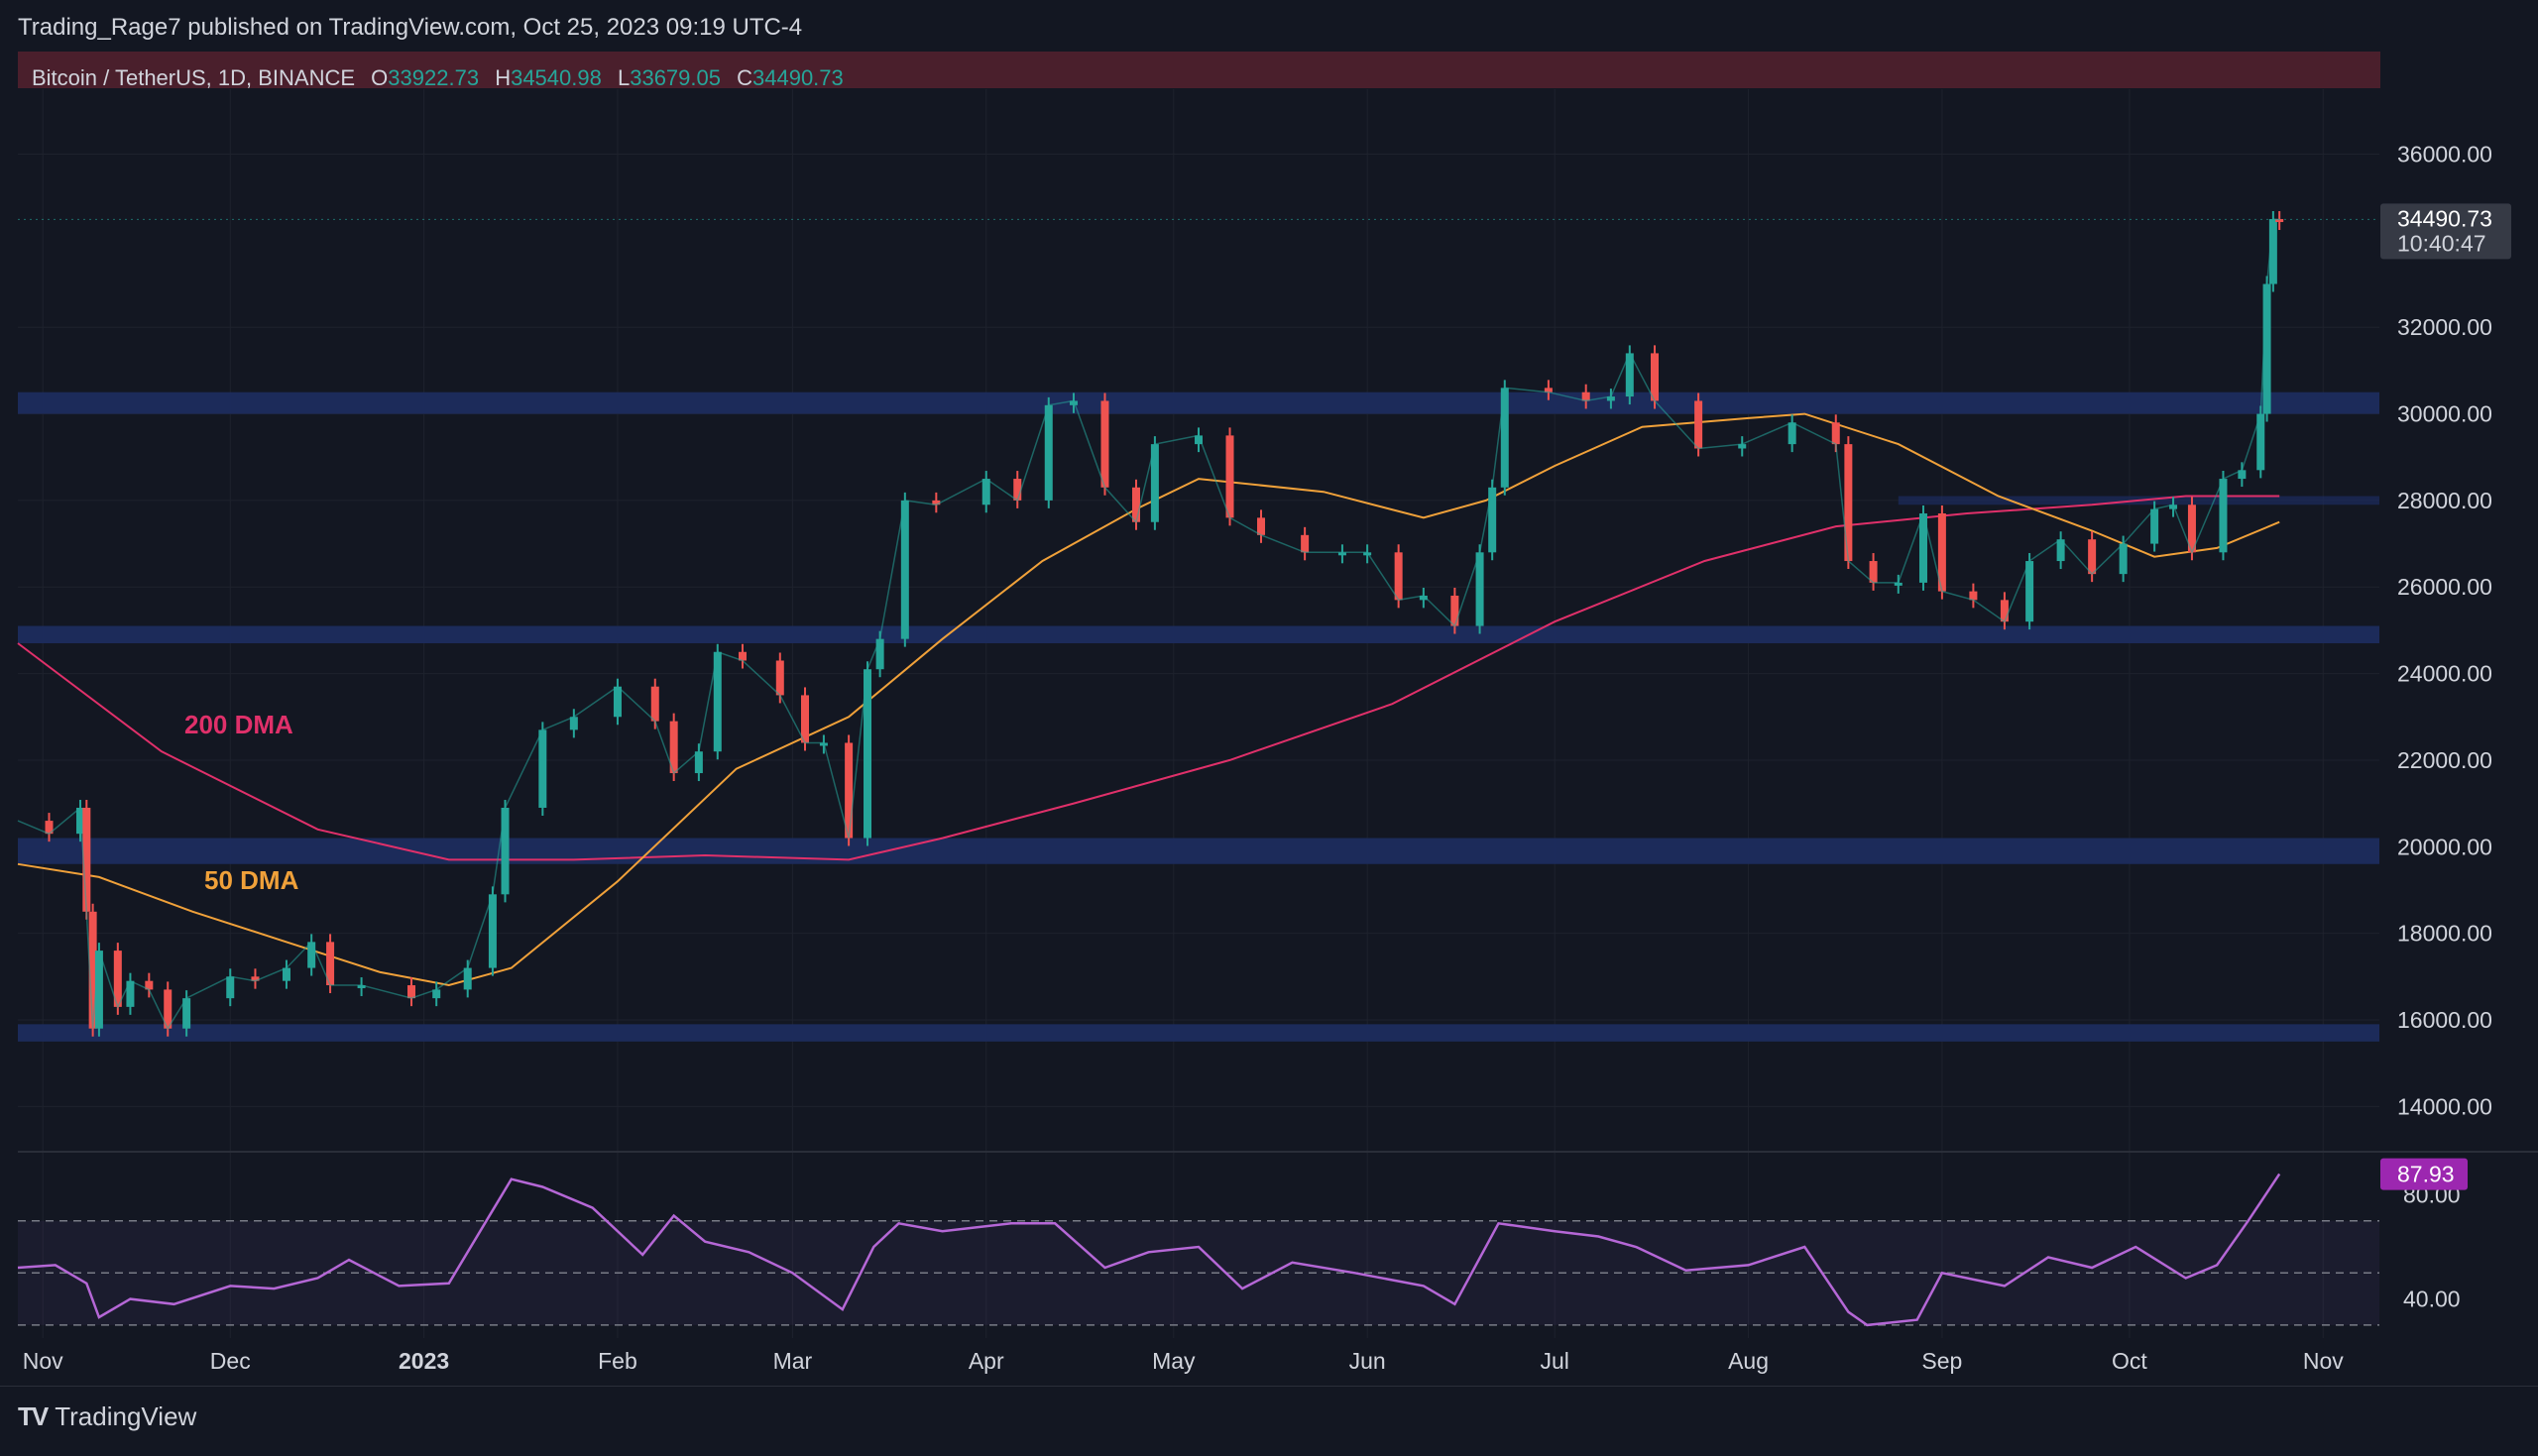  I want to click on tradingview-logo: TV TradingView, so click(107, 1416).